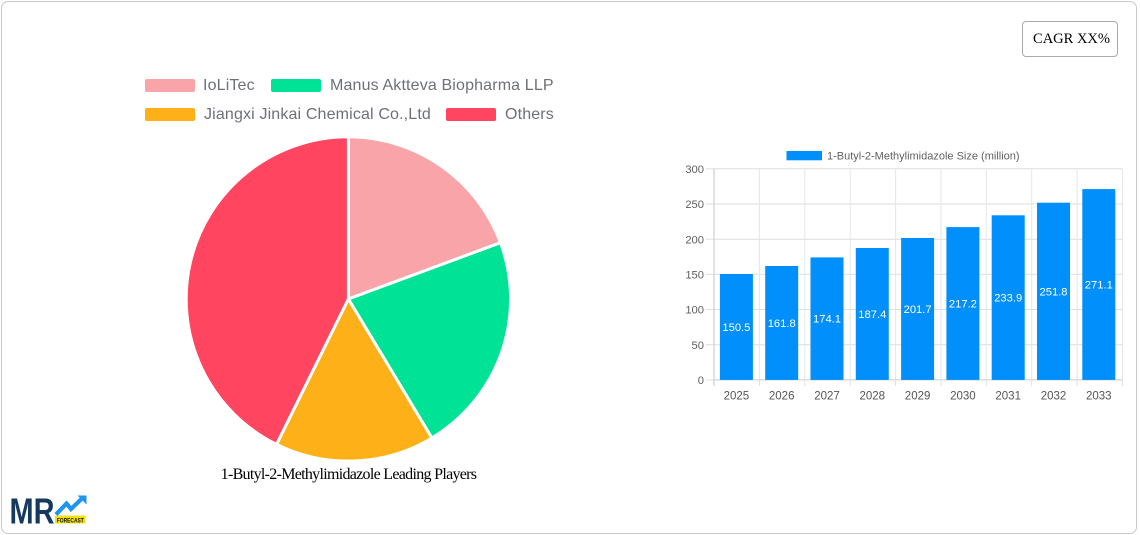 The image size is (1140, 535). I want to click on svg-text: 2028, so click(873, 396).